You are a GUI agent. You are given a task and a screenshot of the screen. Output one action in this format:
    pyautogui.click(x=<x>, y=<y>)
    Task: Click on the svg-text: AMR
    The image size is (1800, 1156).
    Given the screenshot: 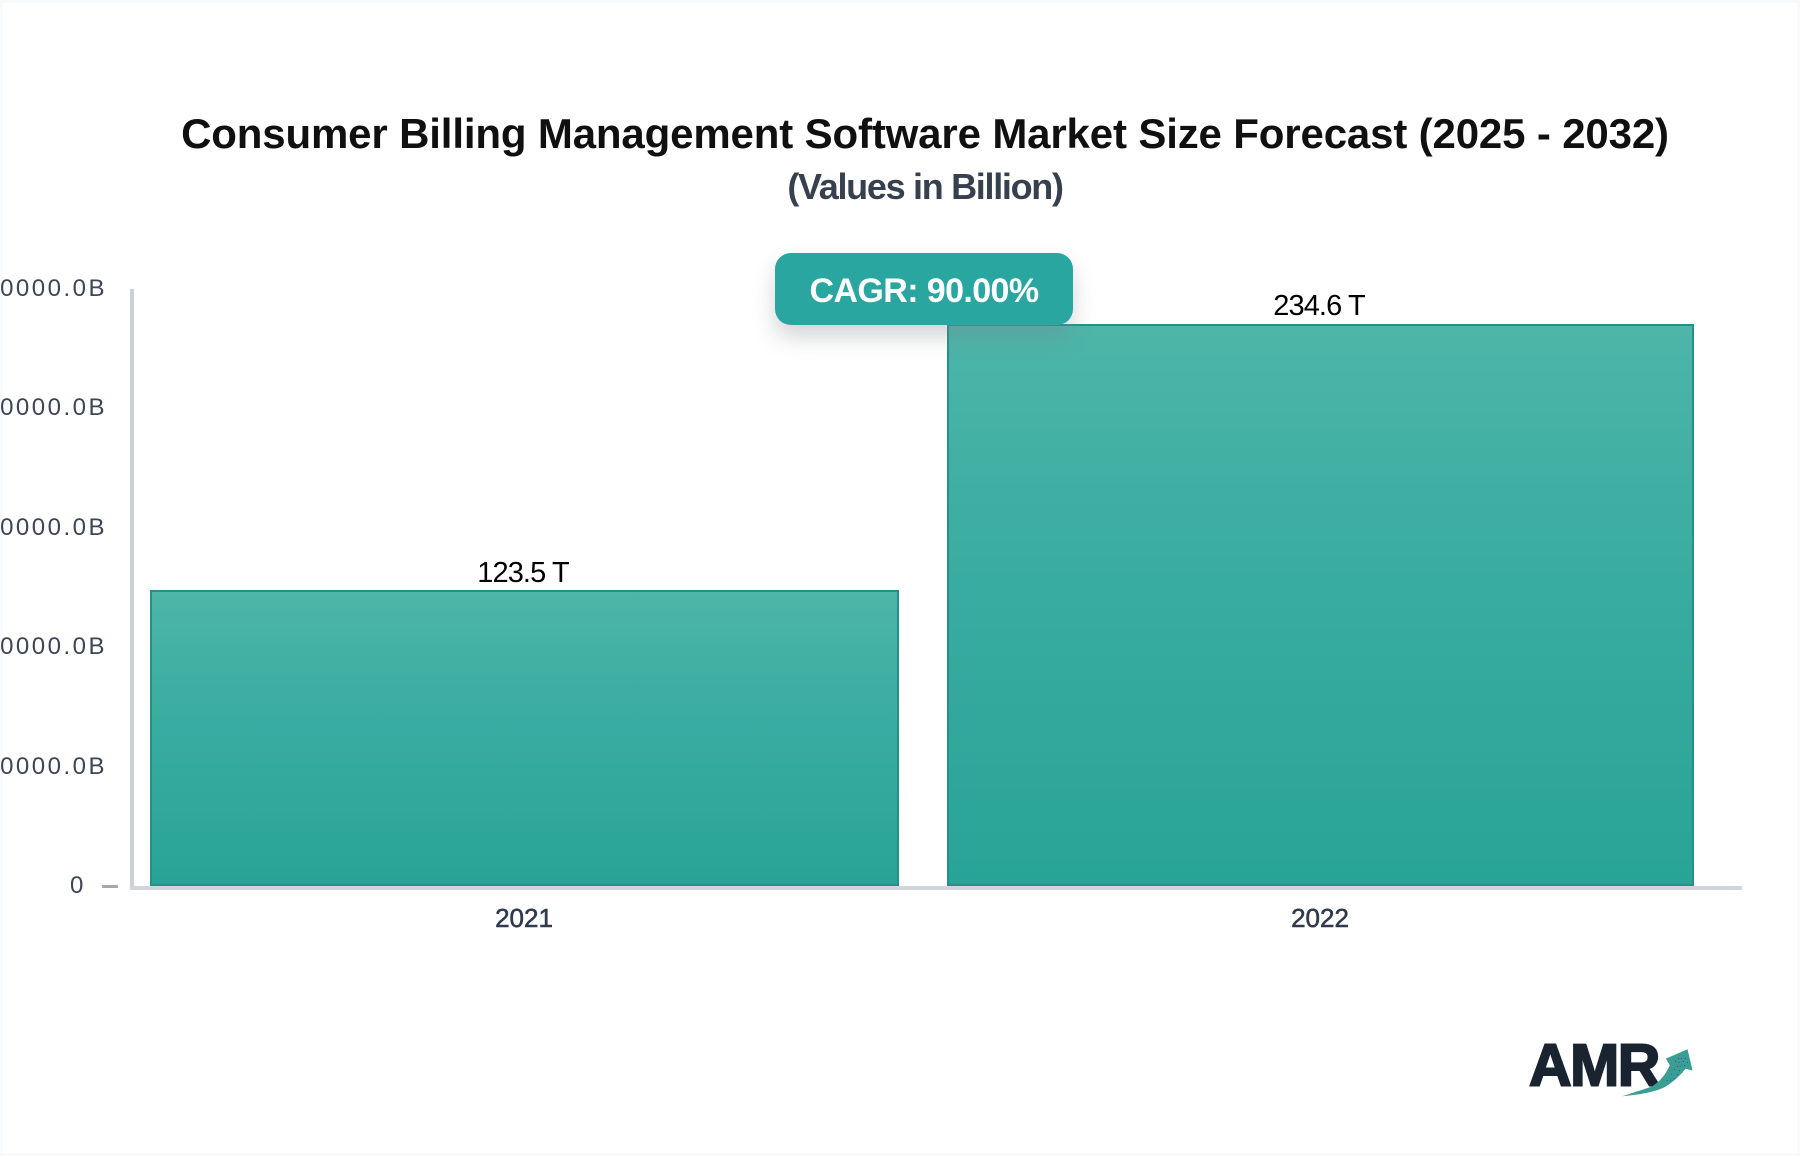 What is the action you would take?
    pyautogui.click(x=1594, y=1067)
    